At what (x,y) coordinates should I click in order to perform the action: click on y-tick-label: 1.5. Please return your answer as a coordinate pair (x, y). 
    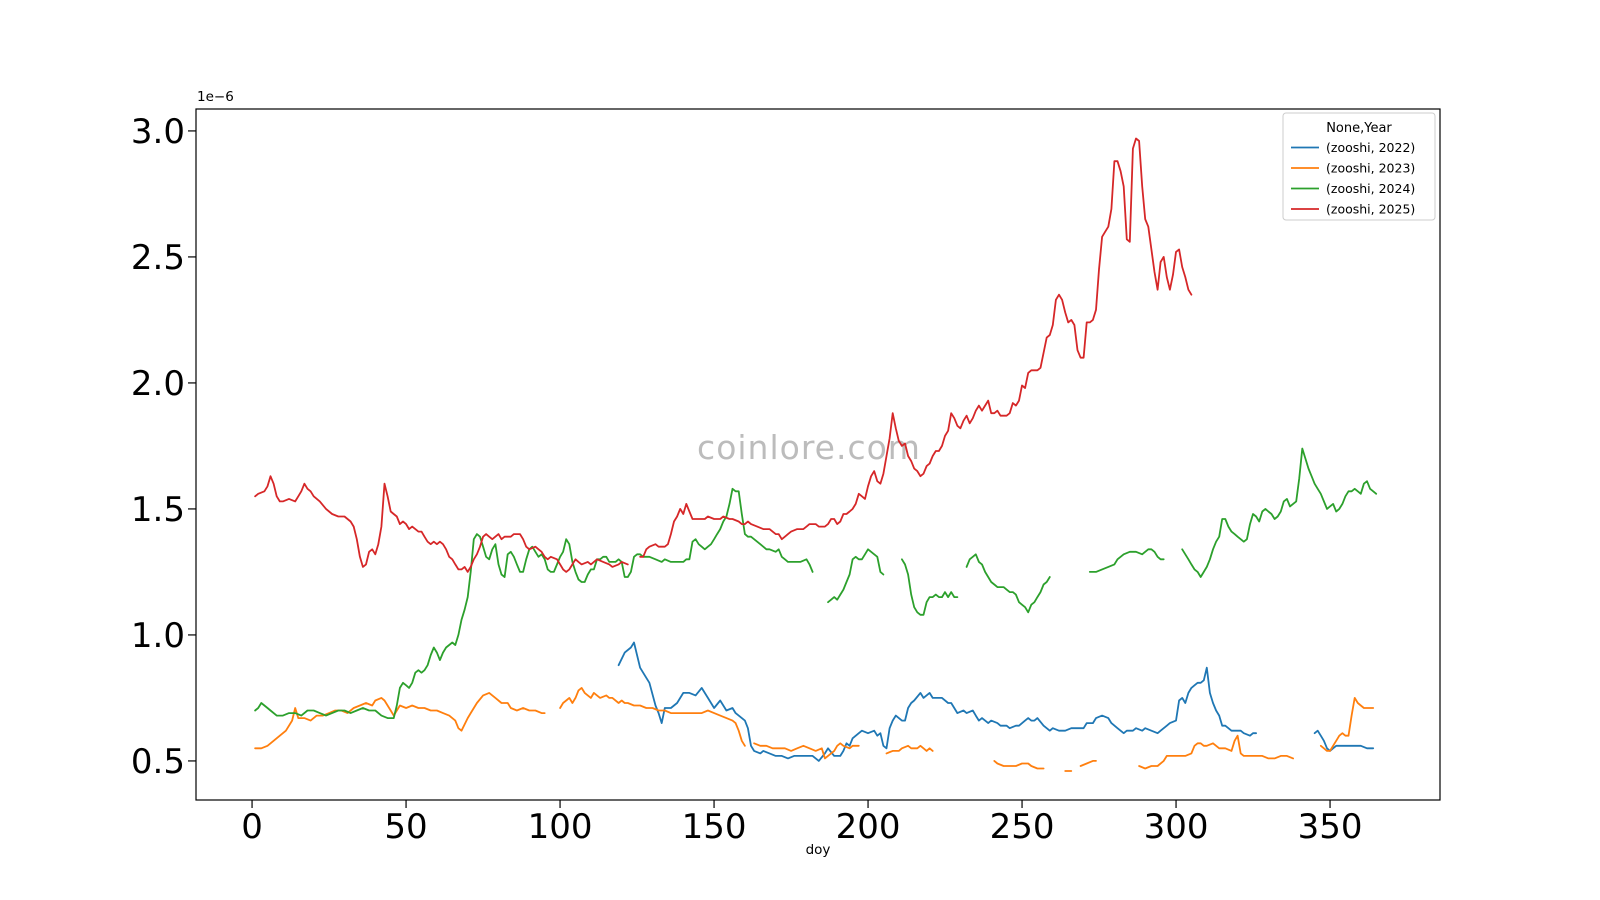
    Looking at the image, I should click on (158, 510).